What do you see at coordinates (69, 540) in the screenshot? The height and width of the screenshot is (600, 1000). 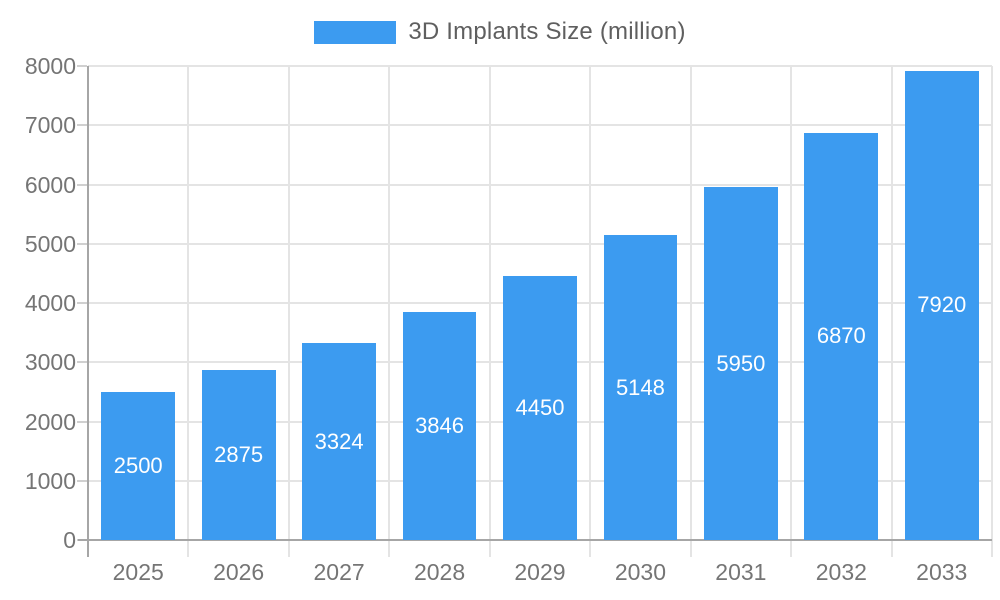 I see `y-axis-label: 0` at bounding box center [69, 540].